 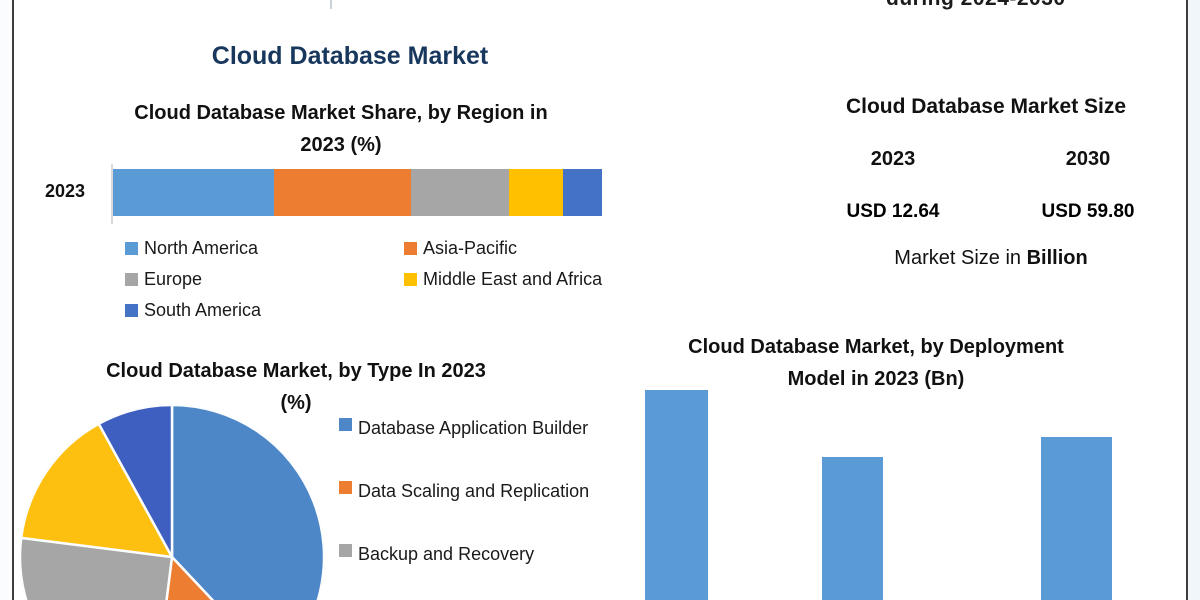 I want to click on deployment-chart-title-line1: Cloud Database Market, by Deployment, so click(x=876, y=347).